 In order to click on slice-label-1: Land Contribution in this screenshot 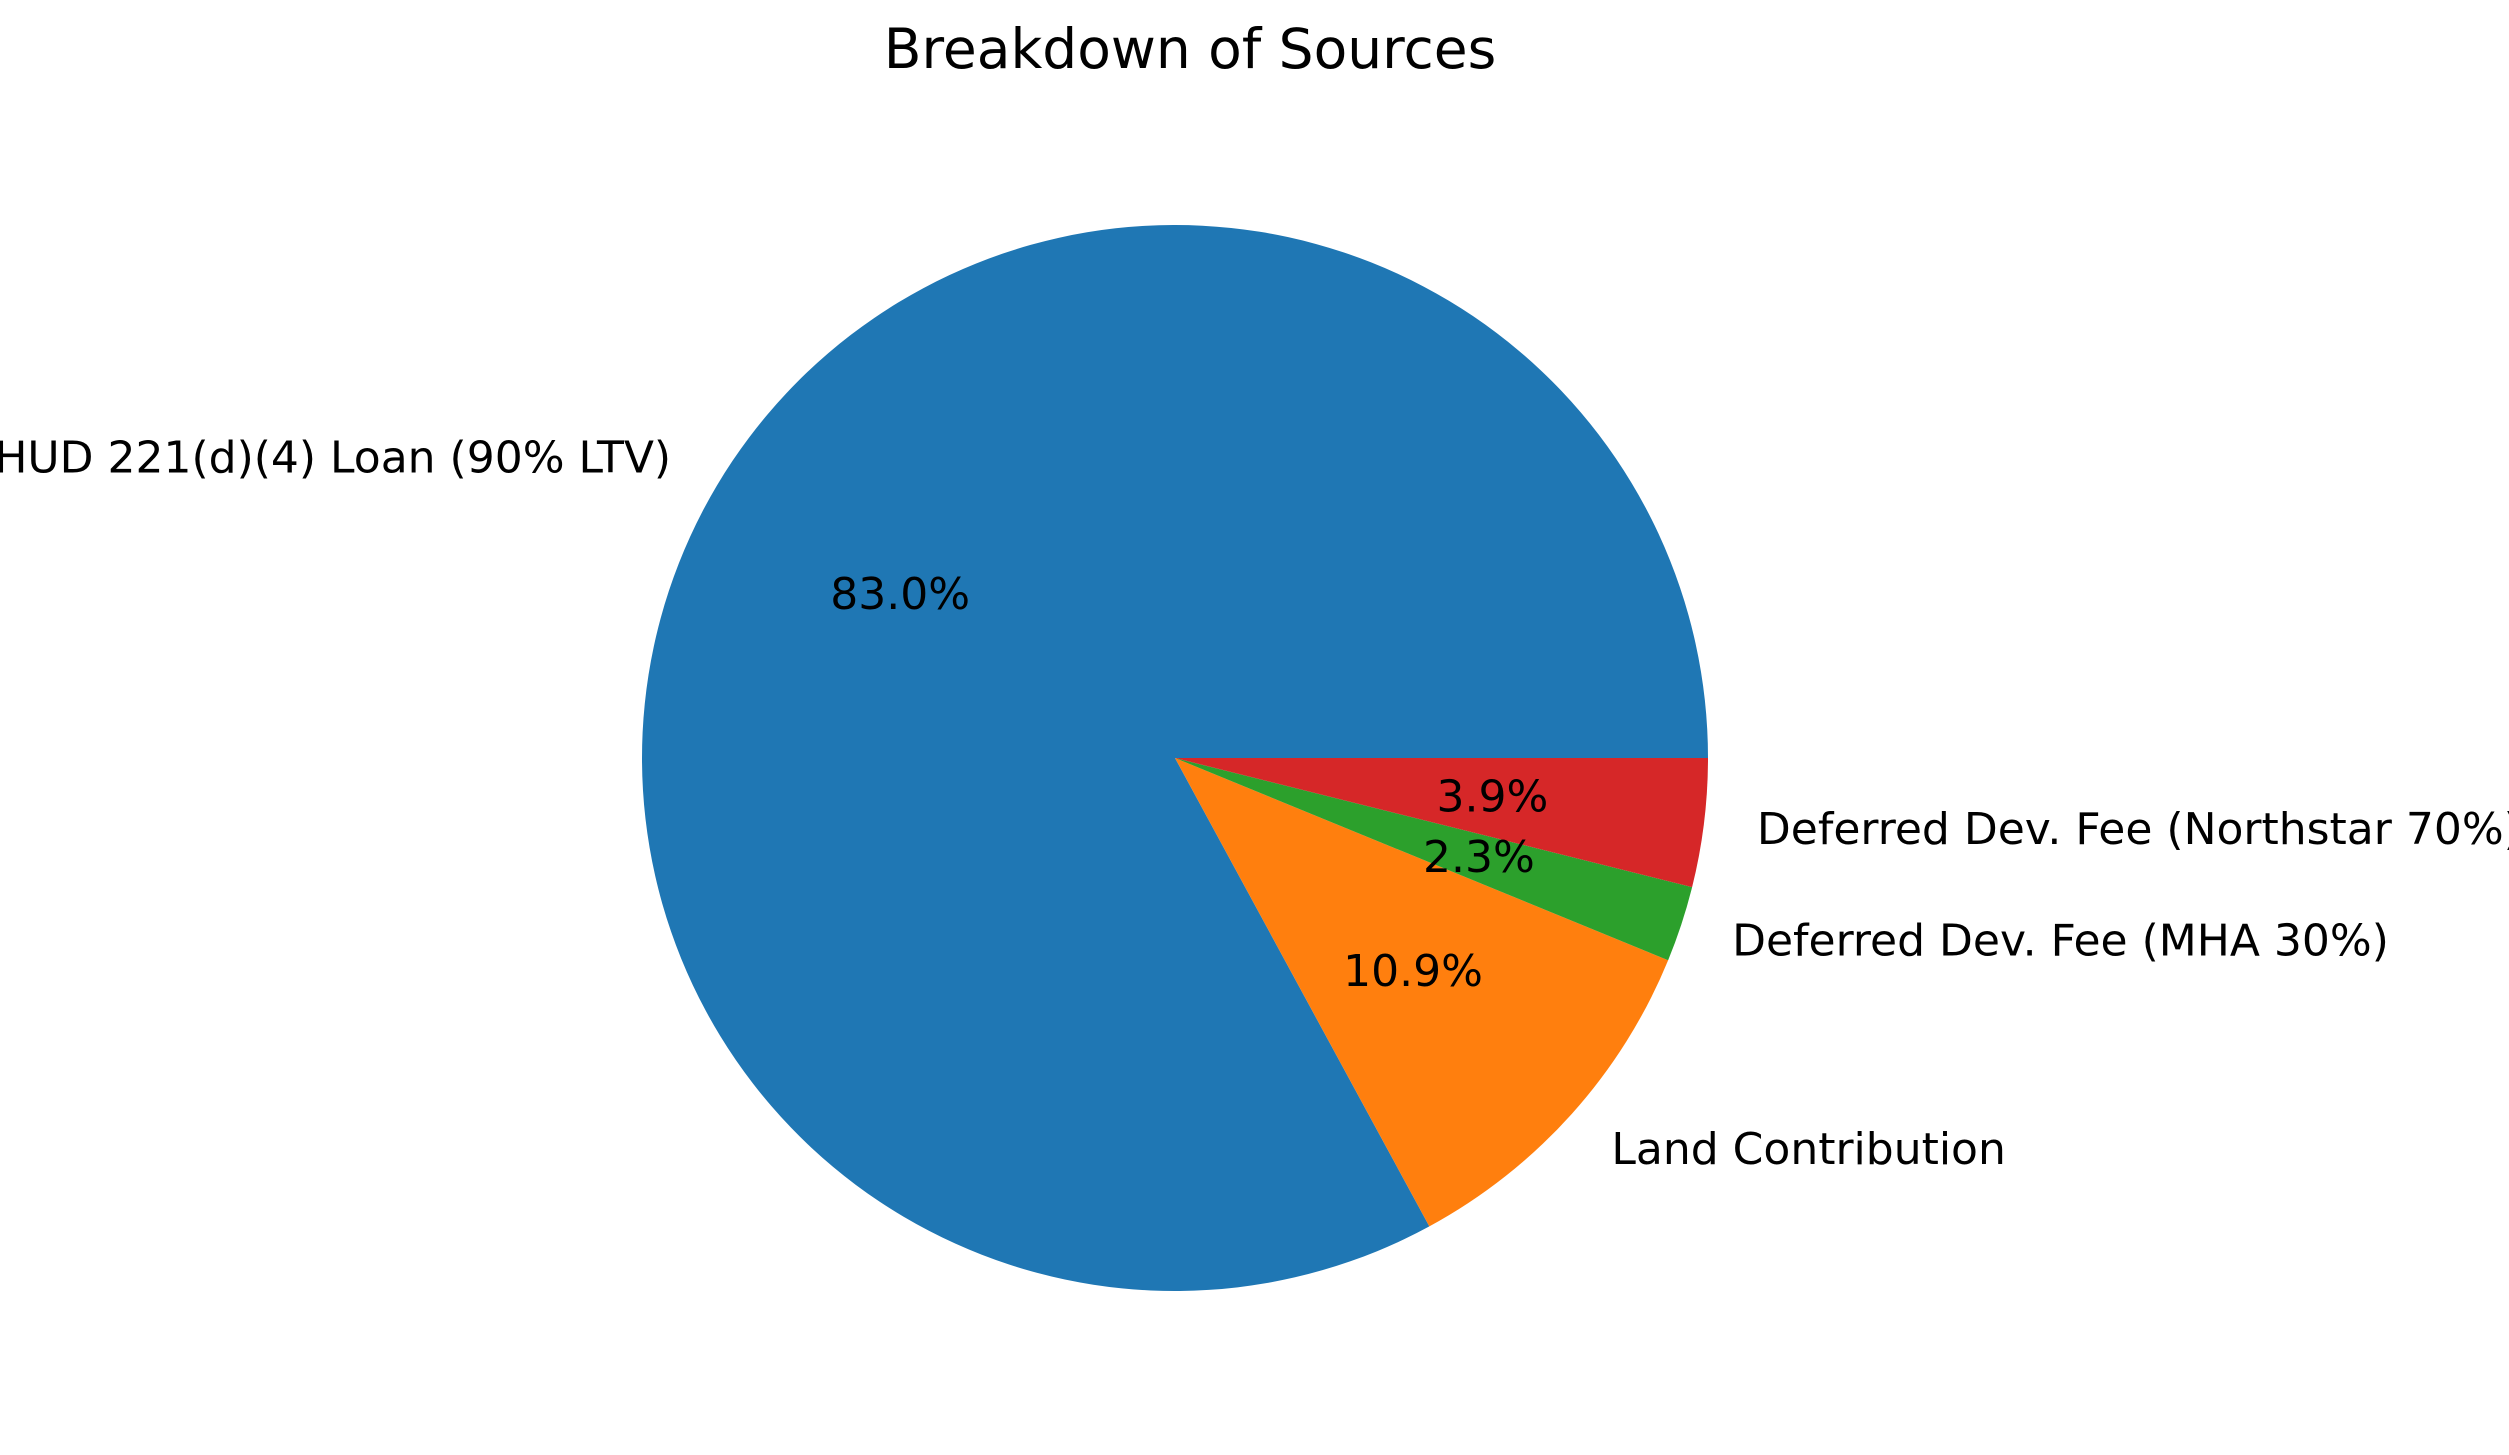, I will do `click(1808, 1149)`.